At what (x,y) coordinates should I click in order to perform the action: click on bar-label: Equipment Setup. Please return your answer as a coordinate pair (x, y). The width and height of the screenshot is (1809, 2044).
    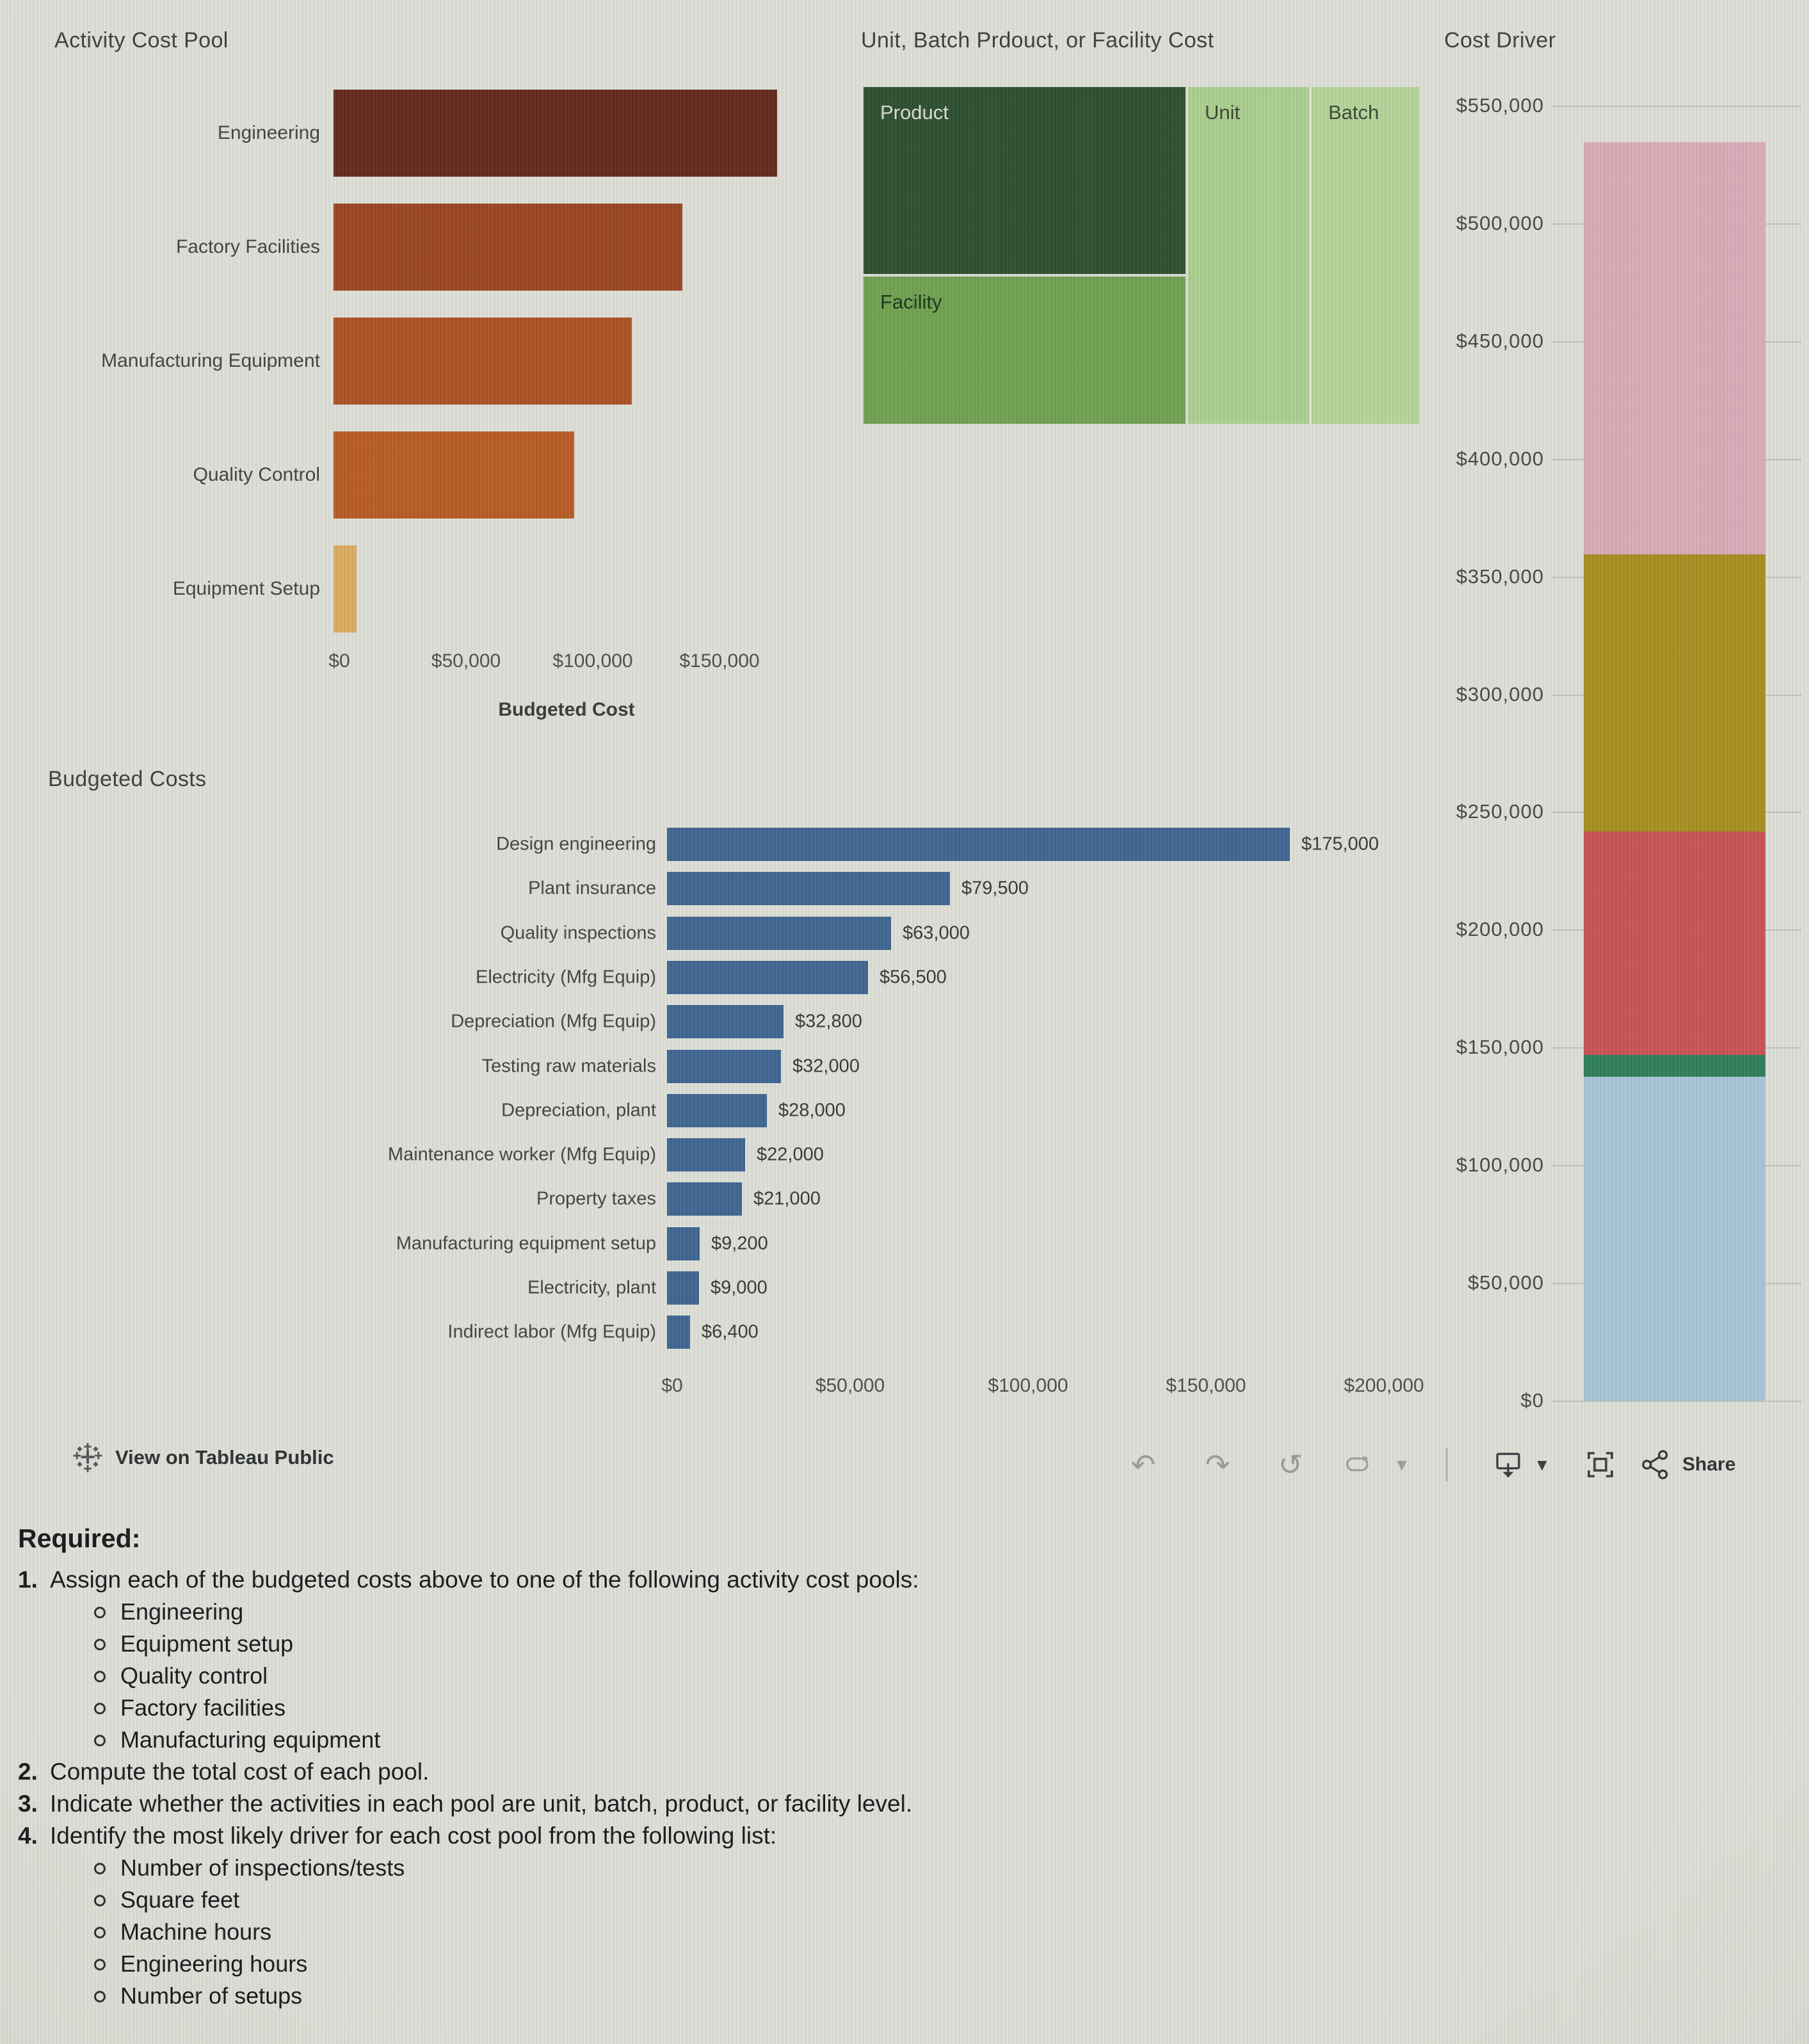
    Looking at the image, I should click on (246, 588).